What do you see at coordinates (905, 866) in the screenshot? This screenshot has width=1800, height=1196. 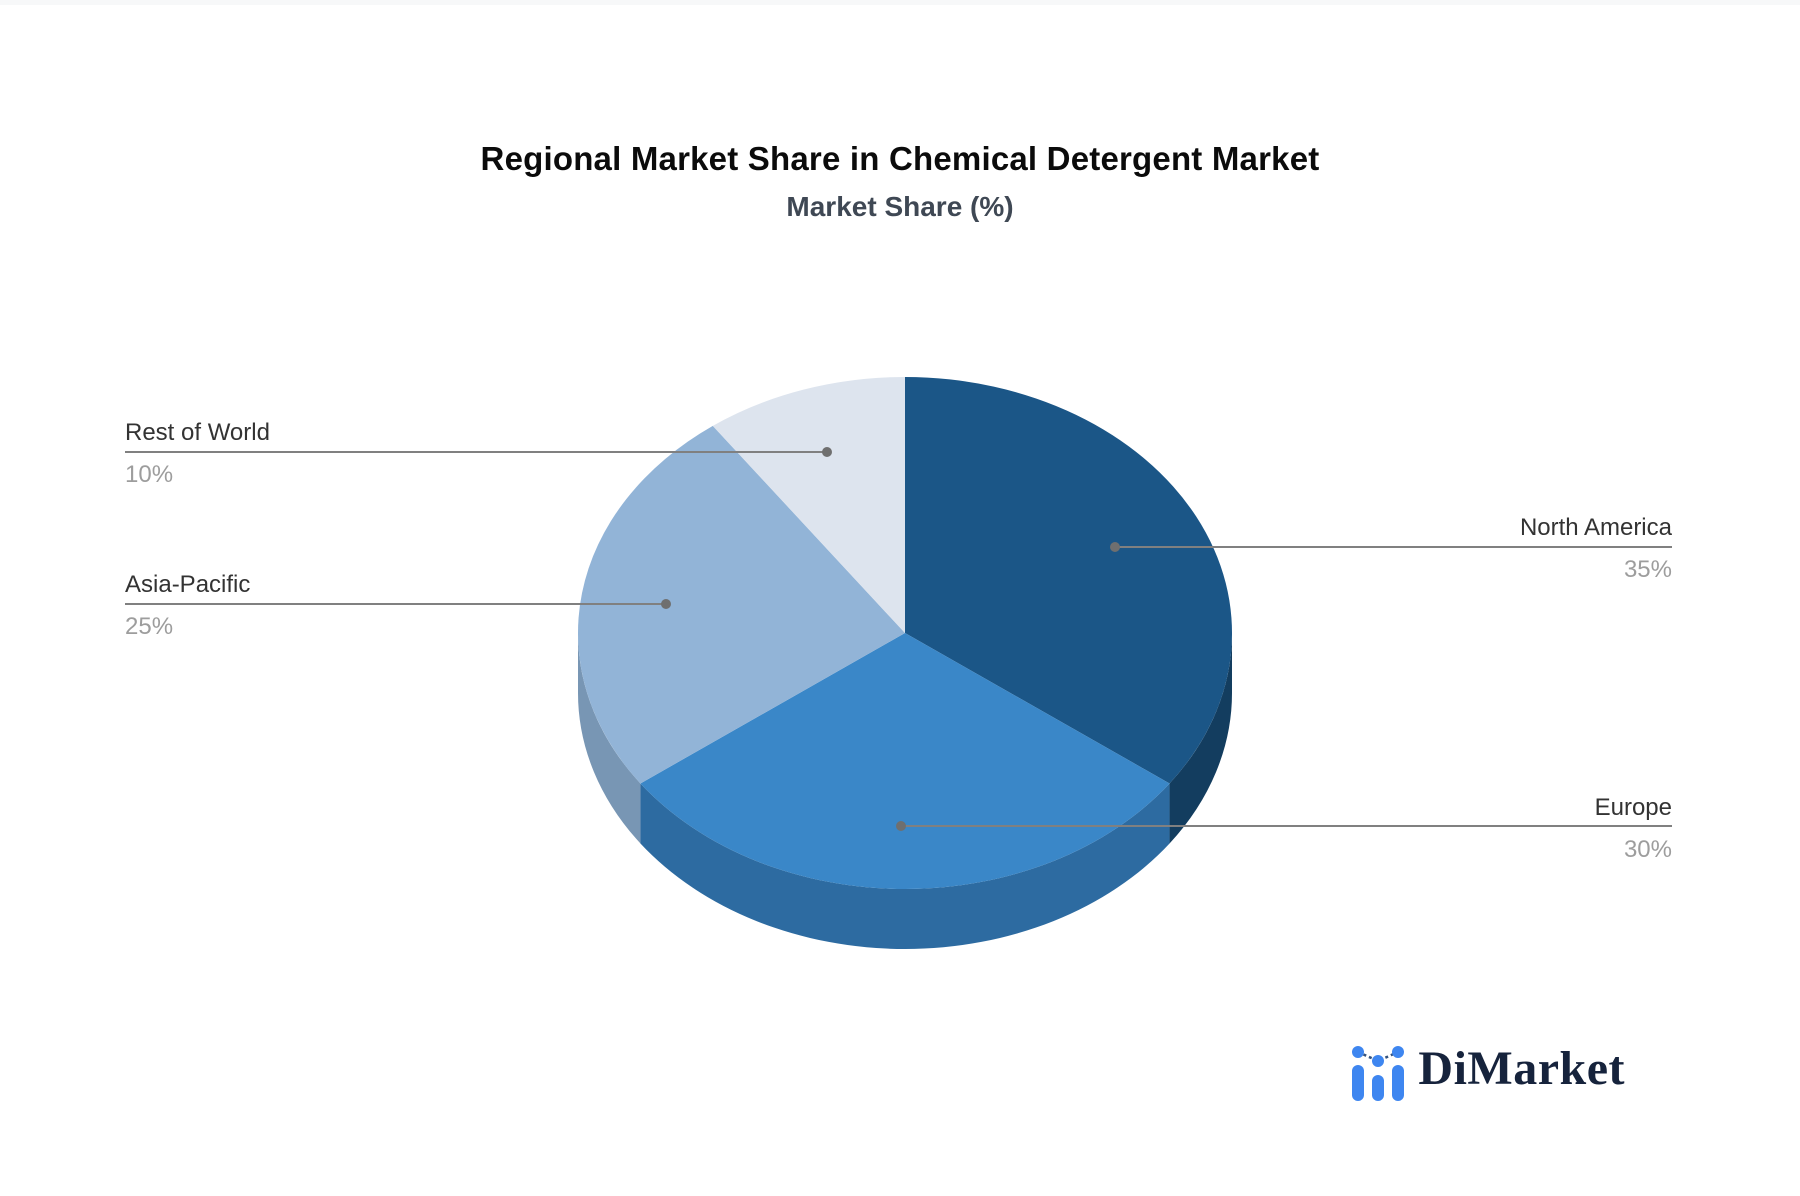 I see `pie-slice-side-europe` at bounding box center [905, 866].